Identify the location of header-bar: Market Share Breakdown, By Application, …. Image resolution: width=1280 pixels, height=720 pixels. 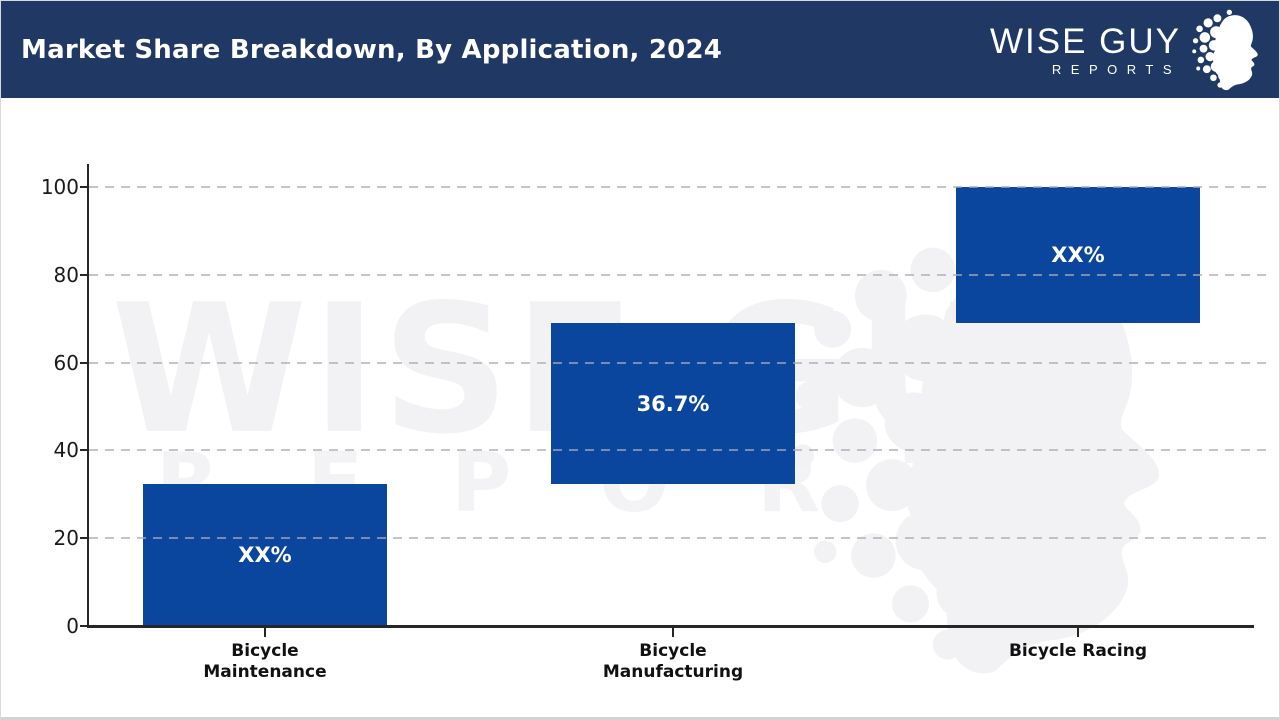
(640, 49).